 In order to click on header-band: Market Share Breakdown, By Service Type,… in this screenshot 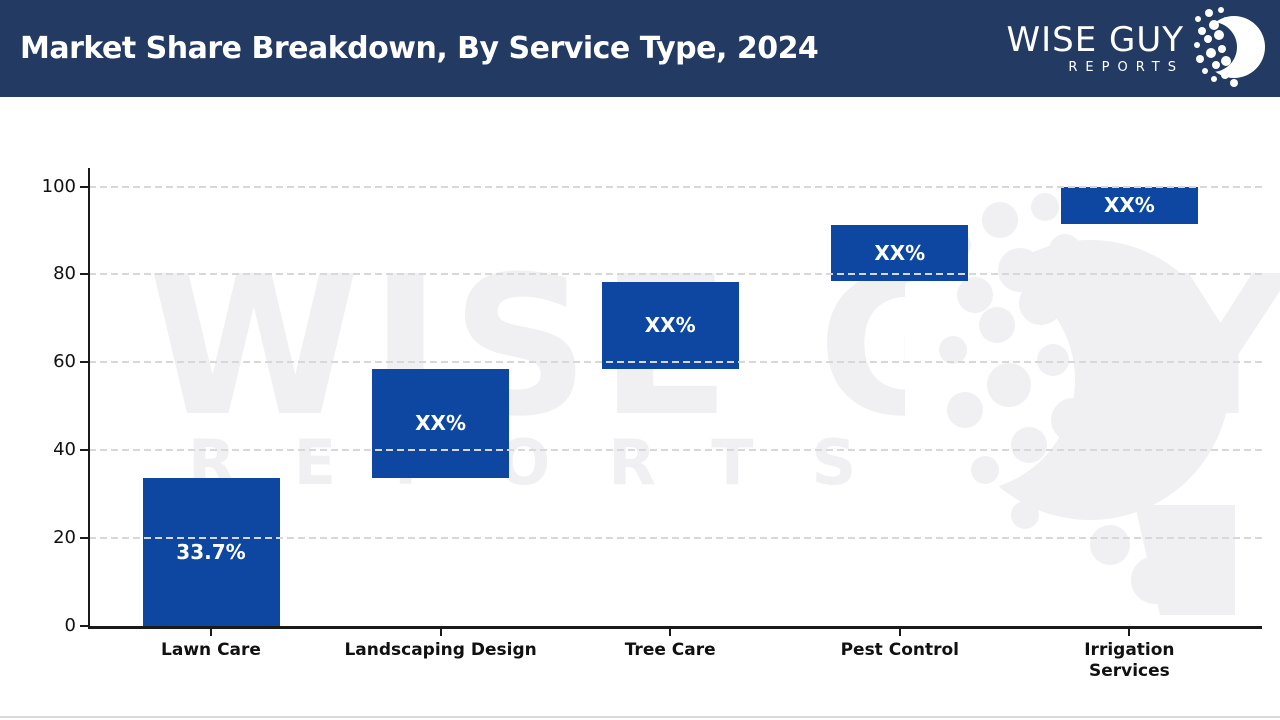, I will do `click(640, 48)`.